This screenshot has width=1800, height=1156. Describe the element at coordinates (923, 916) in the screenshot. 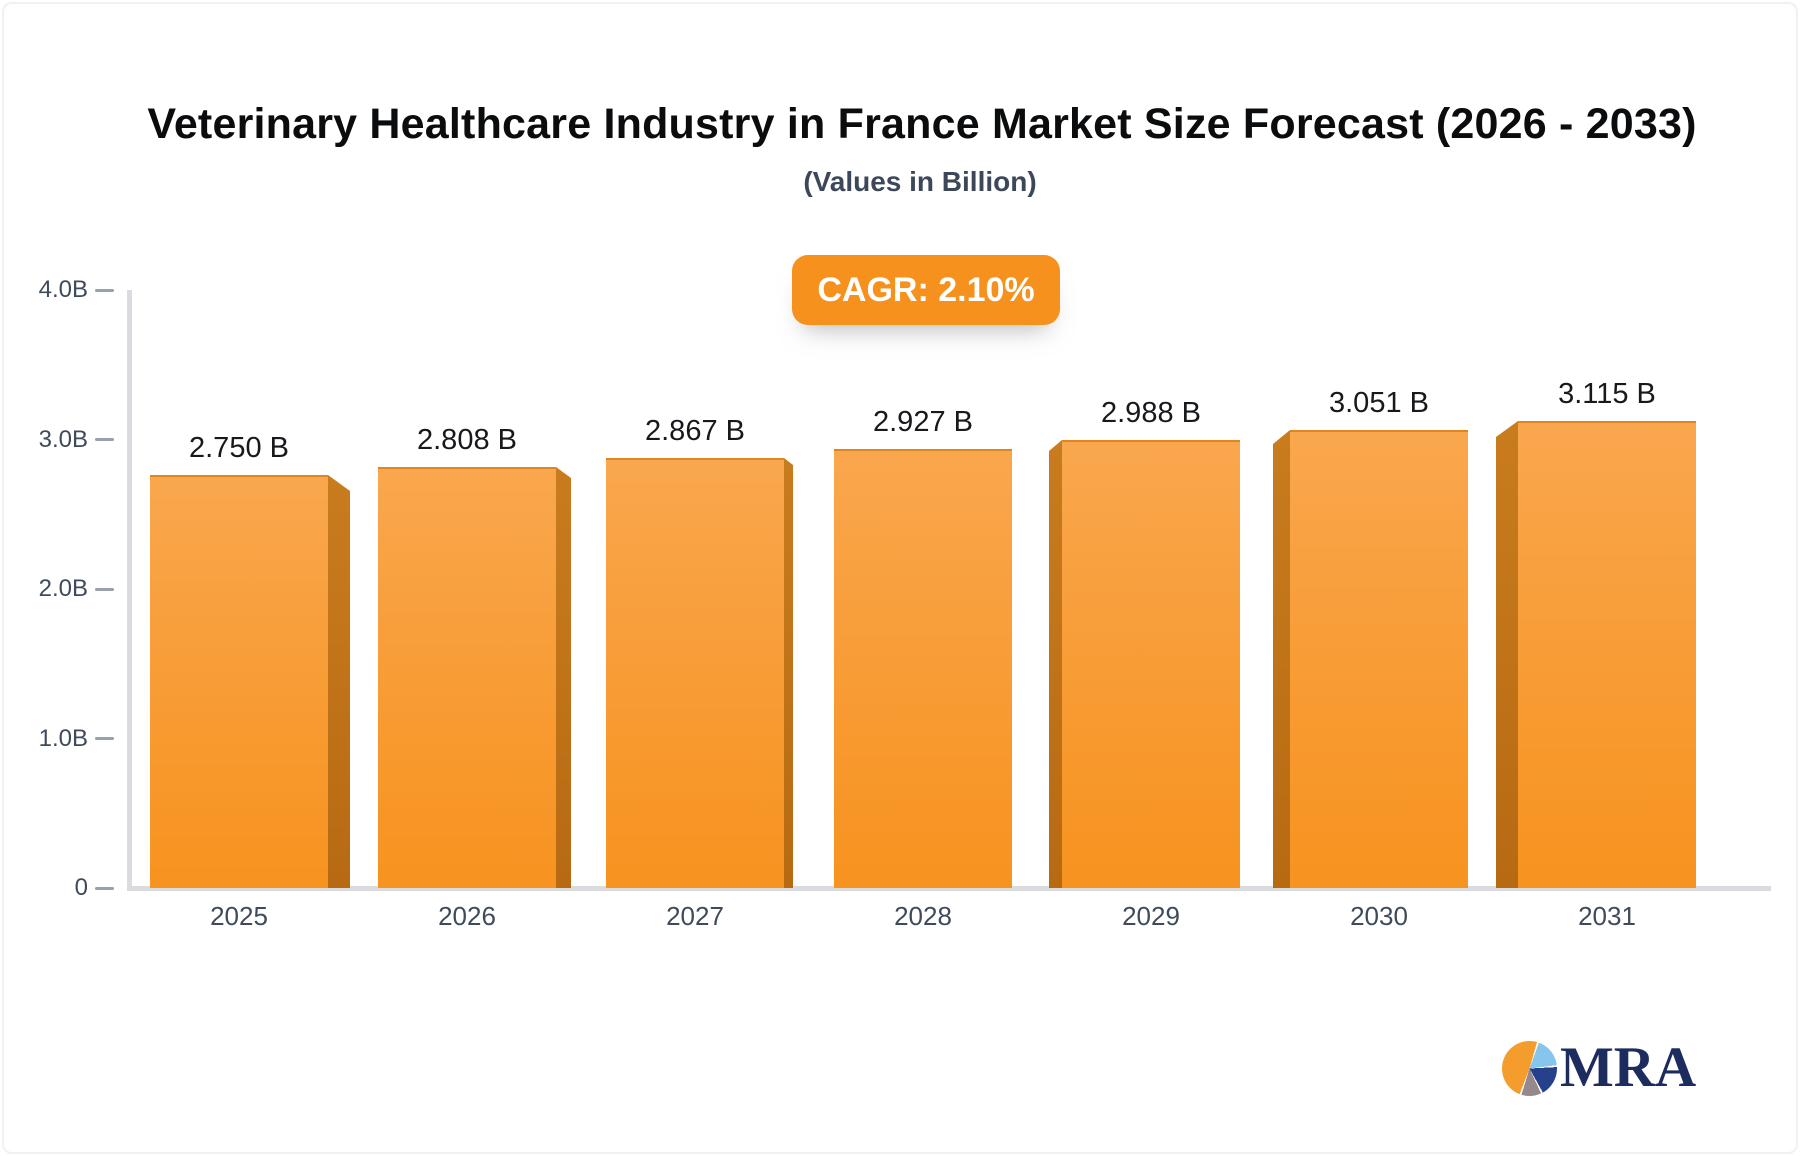

I see `x-axis-label-2028: 2028` at that location.